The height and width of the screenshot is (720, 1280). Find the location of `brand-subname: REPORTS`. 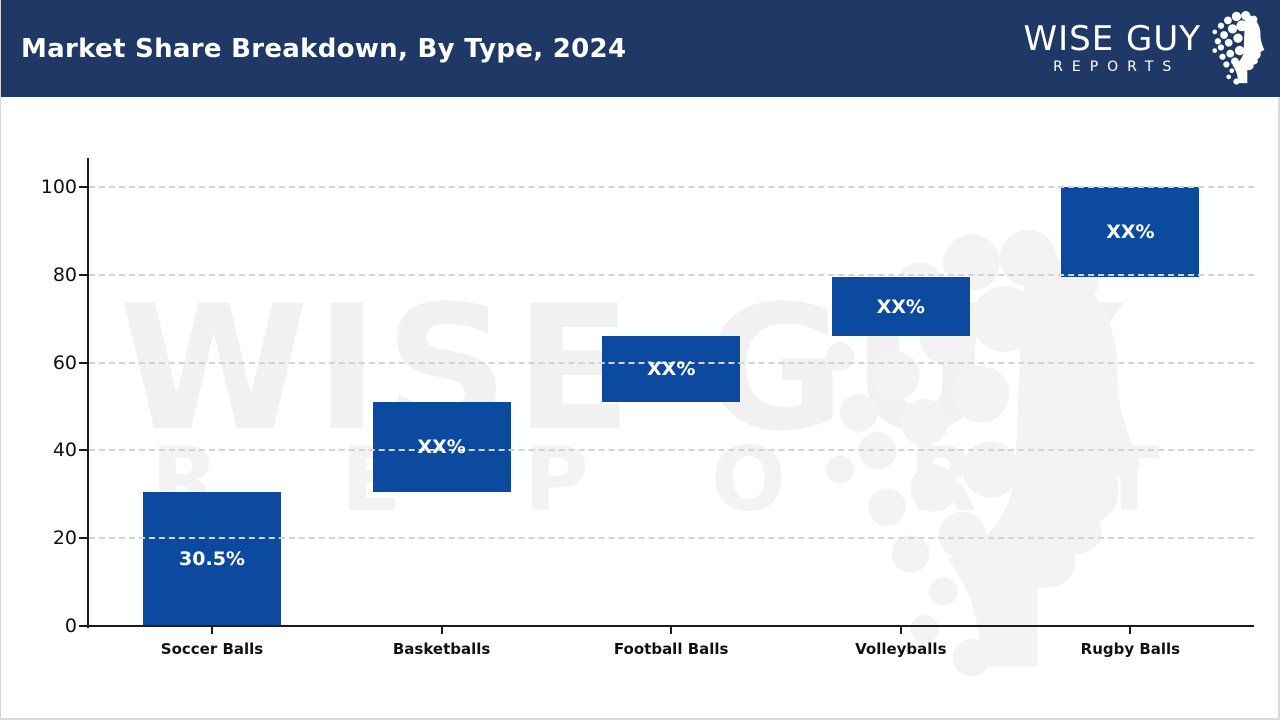

brand-subname: REPORTS is located at coordinates (1117, 67).